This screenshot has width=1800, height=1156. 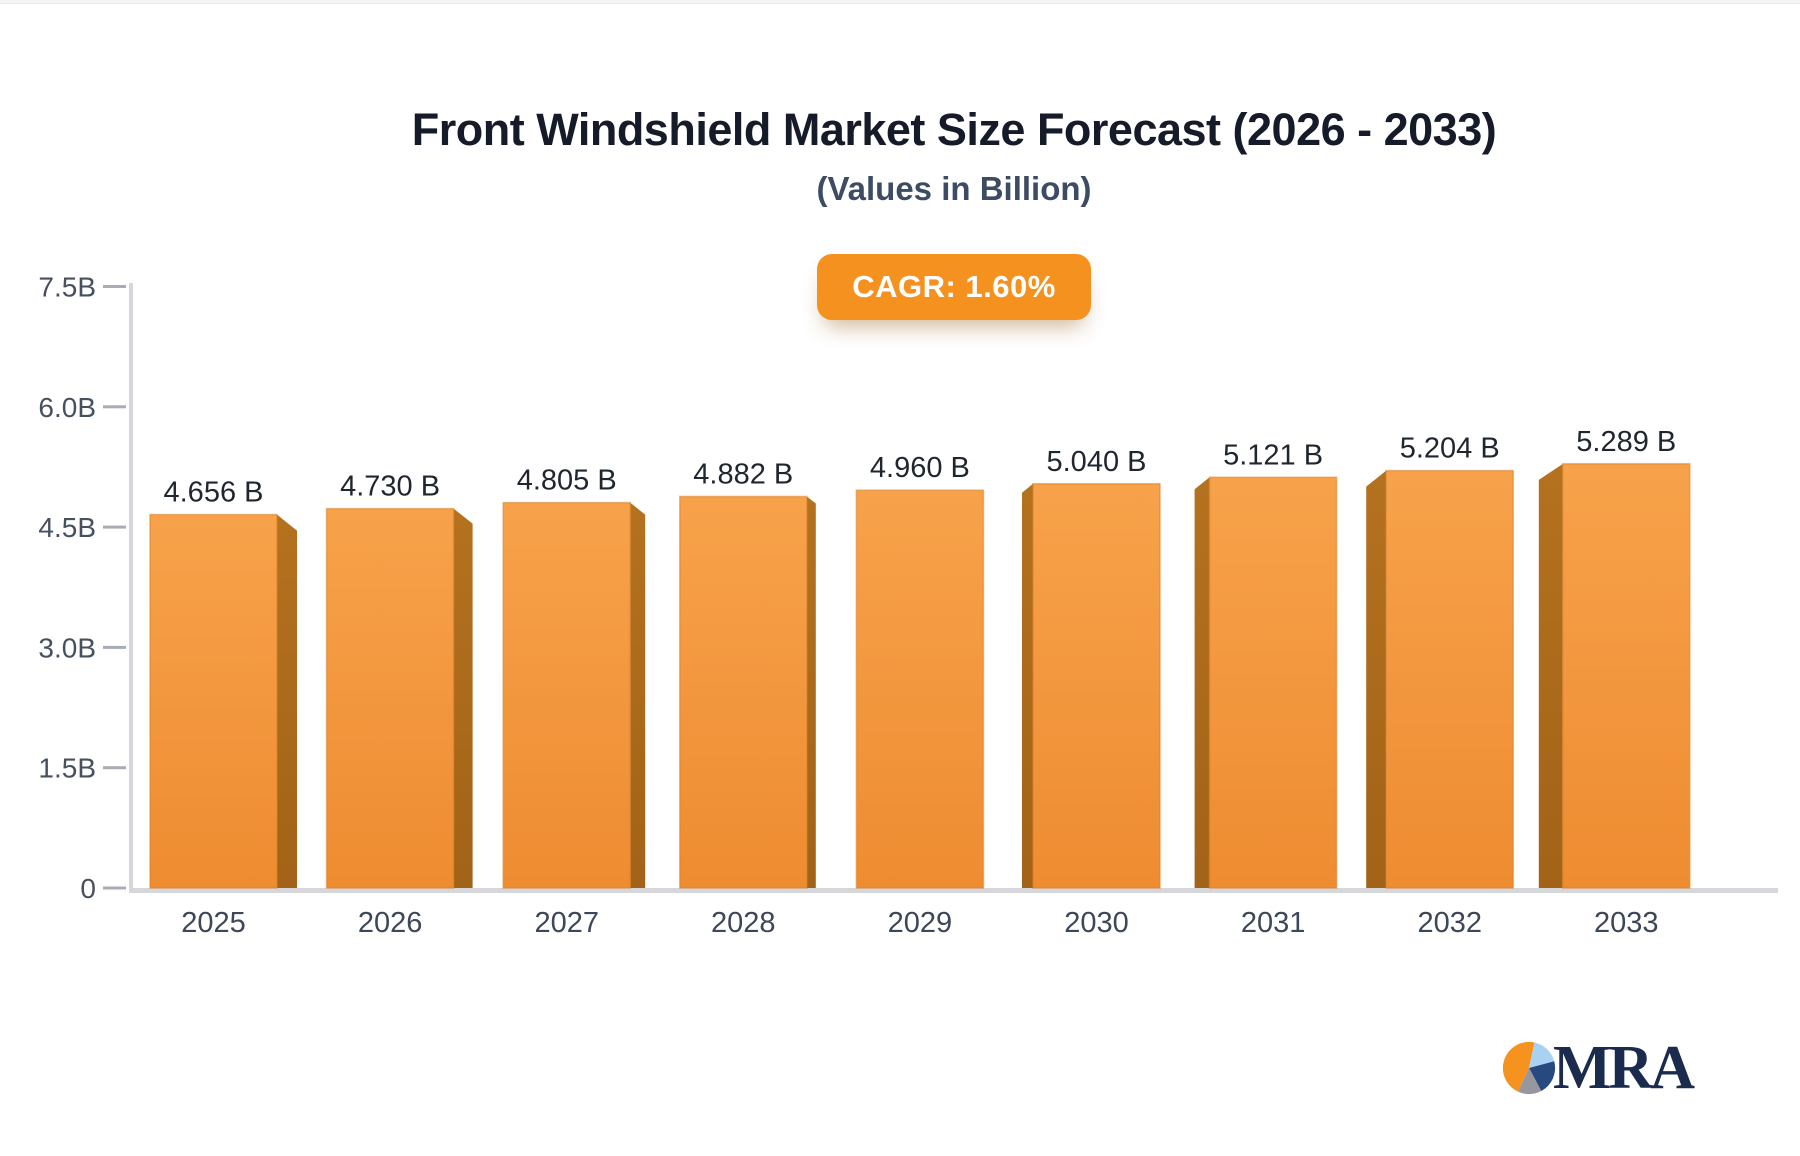 I want to click on y-tick-label: 3.0B, so click(x=67, y=647).